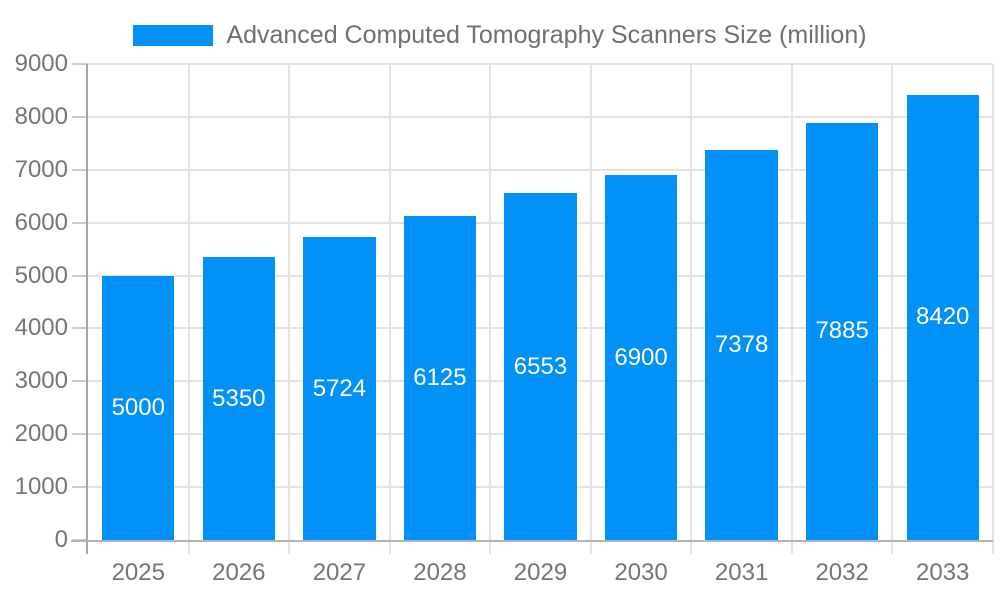 The width and height of the screenshot is (1000, 600). Describe the element at coordinates (741, 572) in the screenshot. I see `x-axis-label-2031: 2031` at that location.